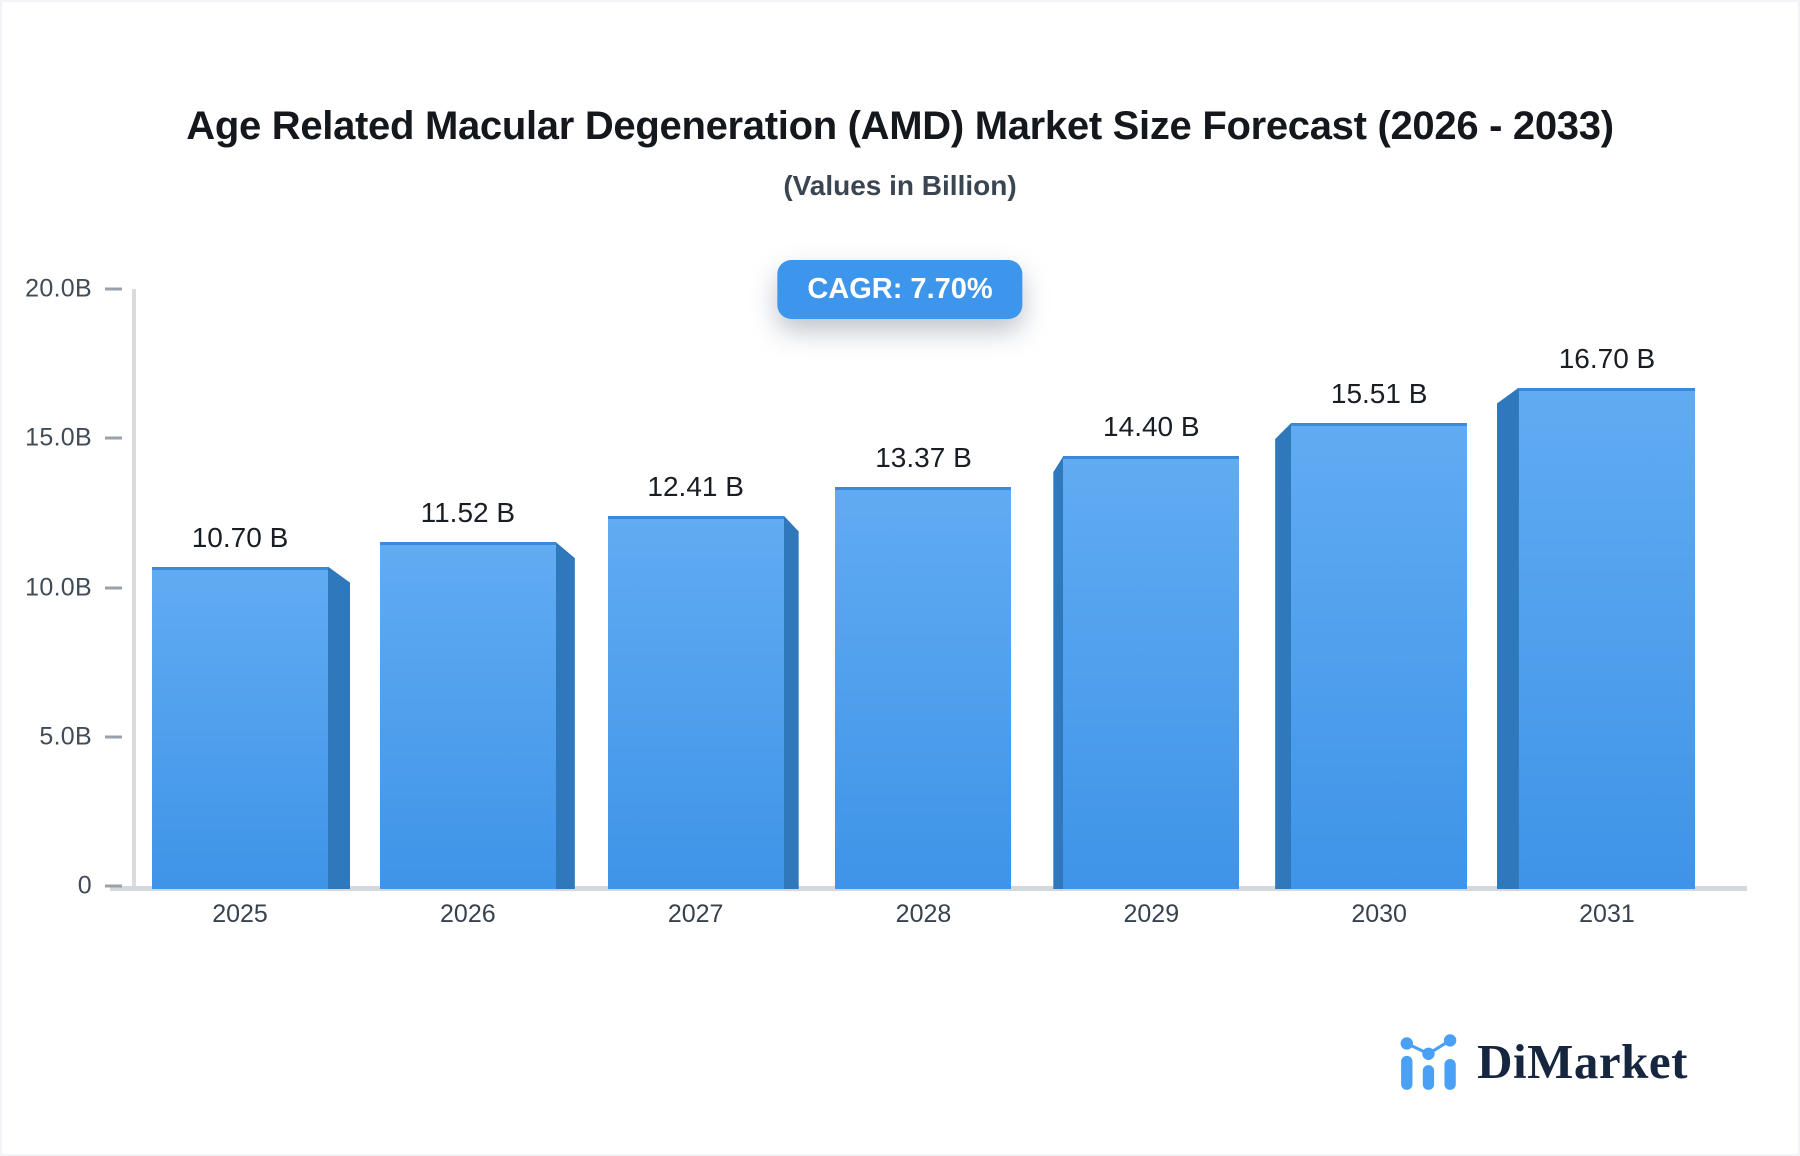 The width and height of the screenshot is (1800, 1156). I want to click on bar-side-face-2027, so click(791, 702).